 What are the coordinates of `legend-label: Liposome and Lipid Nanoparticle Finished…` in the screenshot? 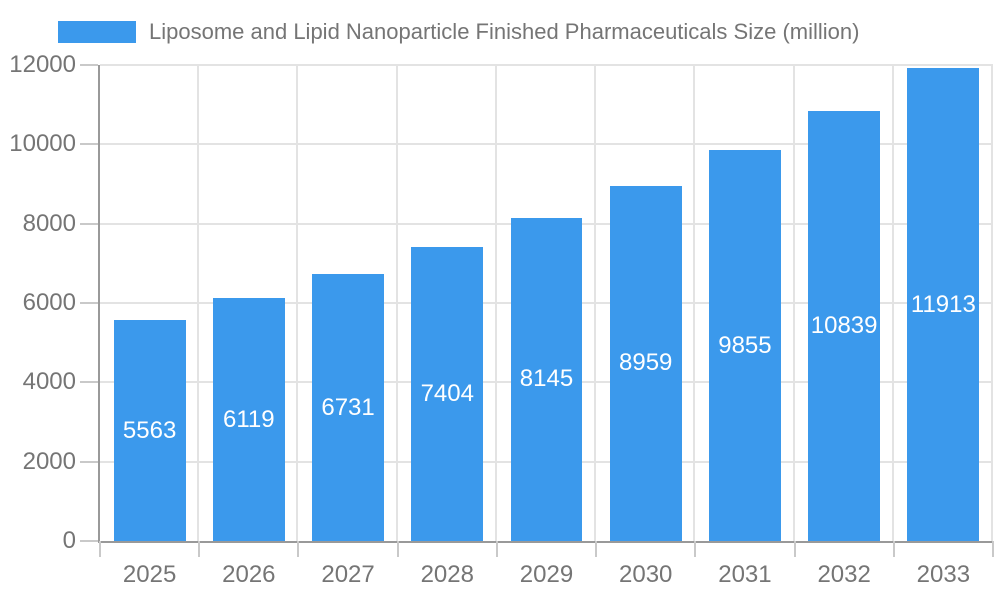 It's located at (504, 31).